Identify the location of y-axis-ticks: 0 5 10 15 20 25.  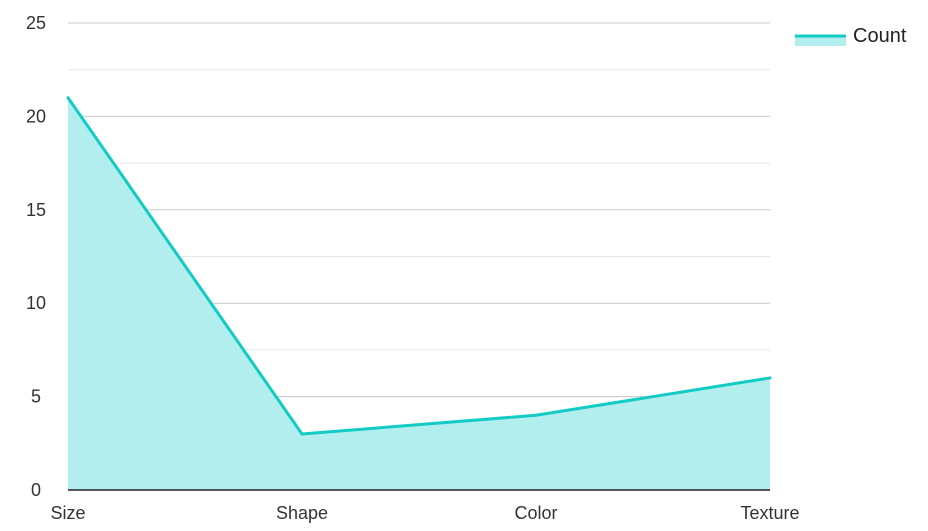
(36, 256).